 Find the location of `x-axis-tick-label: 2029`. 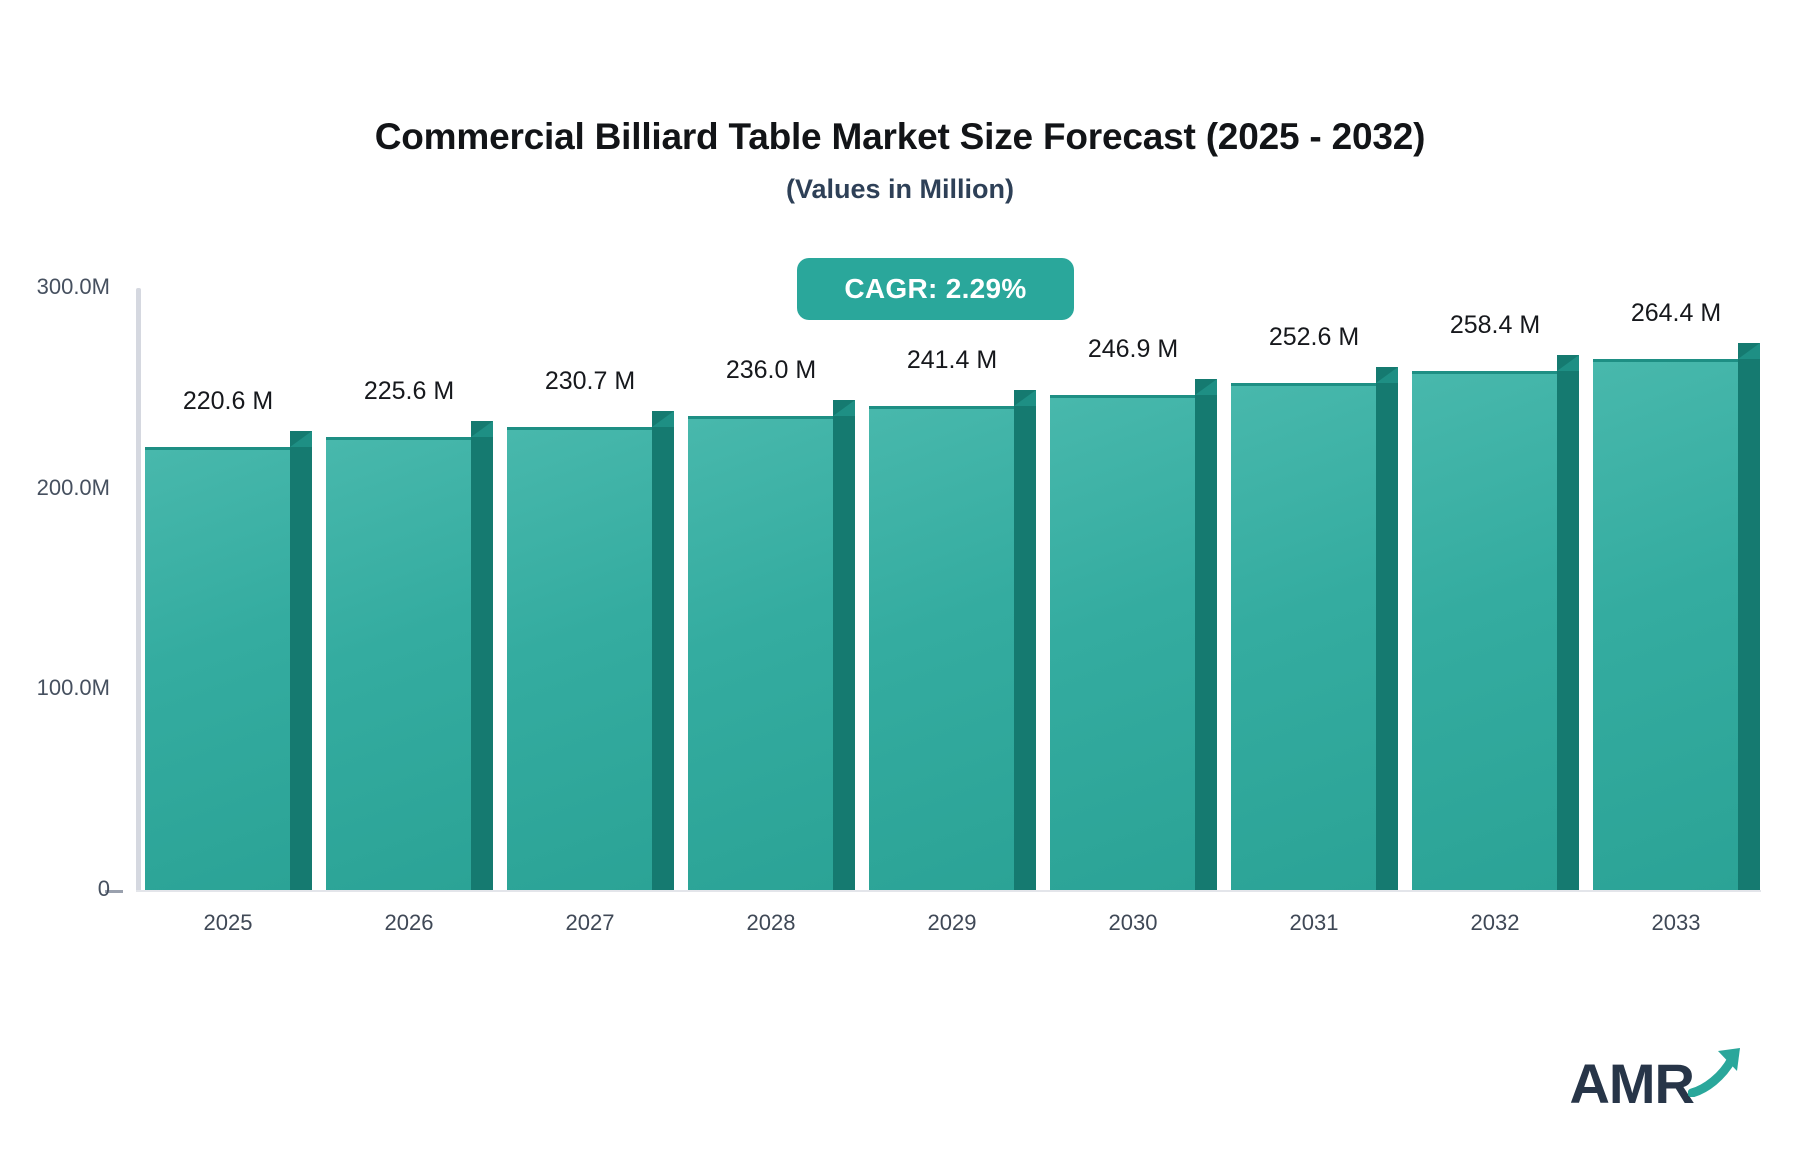

x-axis-tick-label: 2029 is located at coordinates (952, 922).